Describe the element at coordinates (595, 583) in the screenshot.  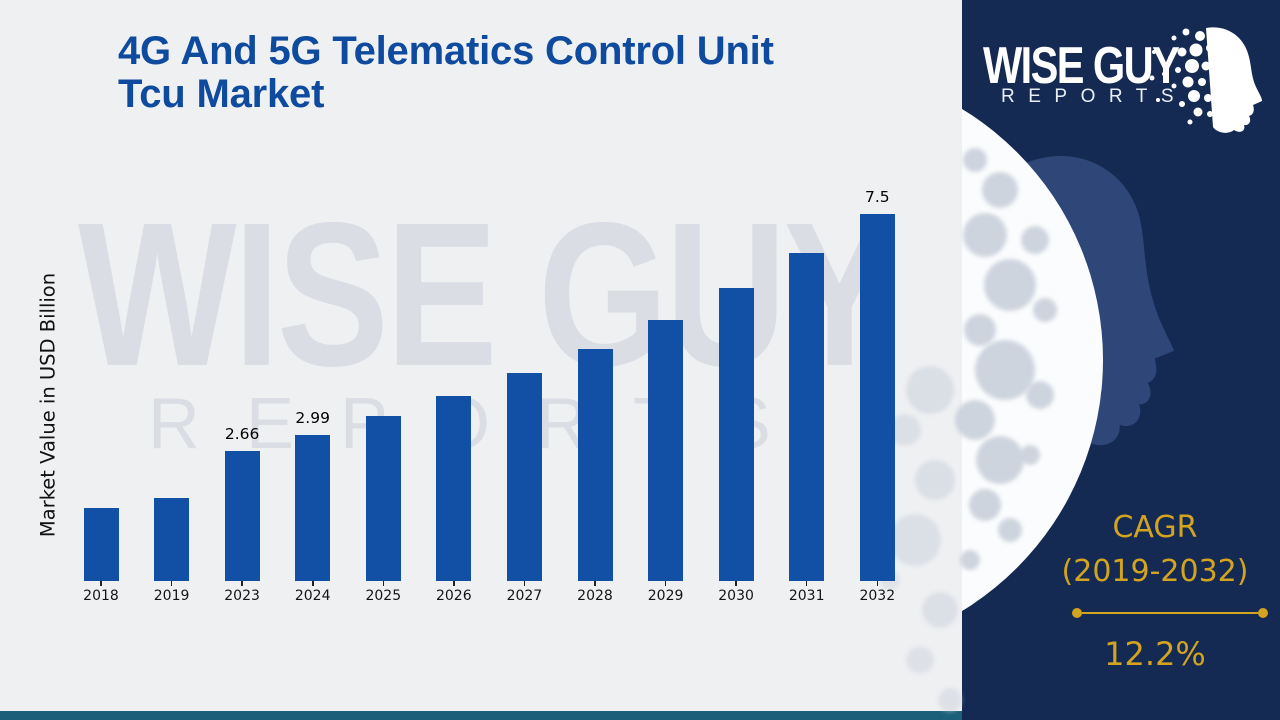
I see `x-tick-2028` at that location.